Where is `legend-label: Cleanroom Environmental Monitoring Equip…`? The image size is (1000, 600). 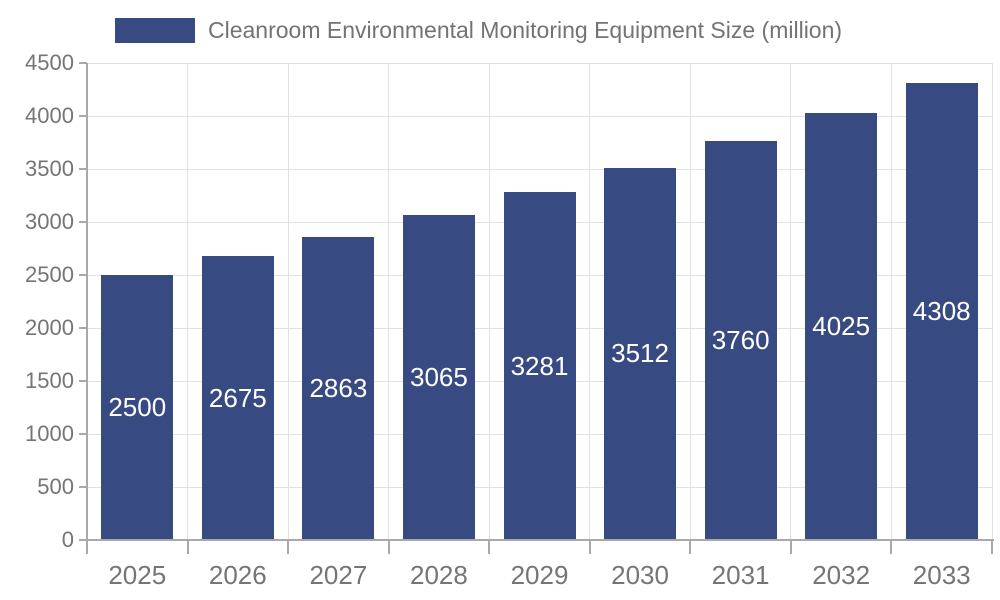
legend-label: Cleanroom Environmental Monitoring Equip… is located at coordinates (525, 30).